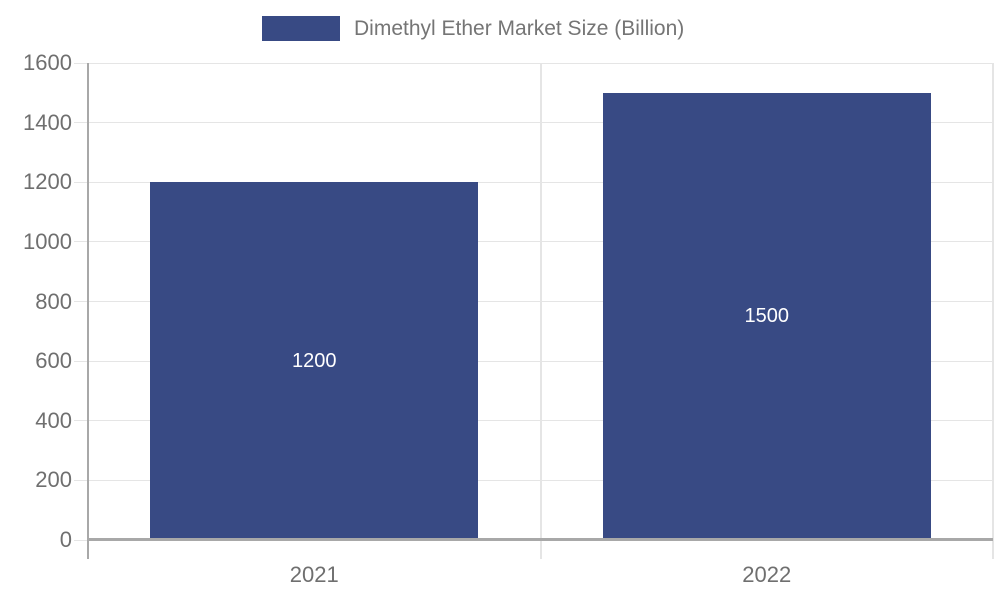 The height and width of the screenshot is (600, 1000). What do you see at coordinates (301, 28) in the screenshot?
I see `legend-swatch` at bounding box center [301, 28].